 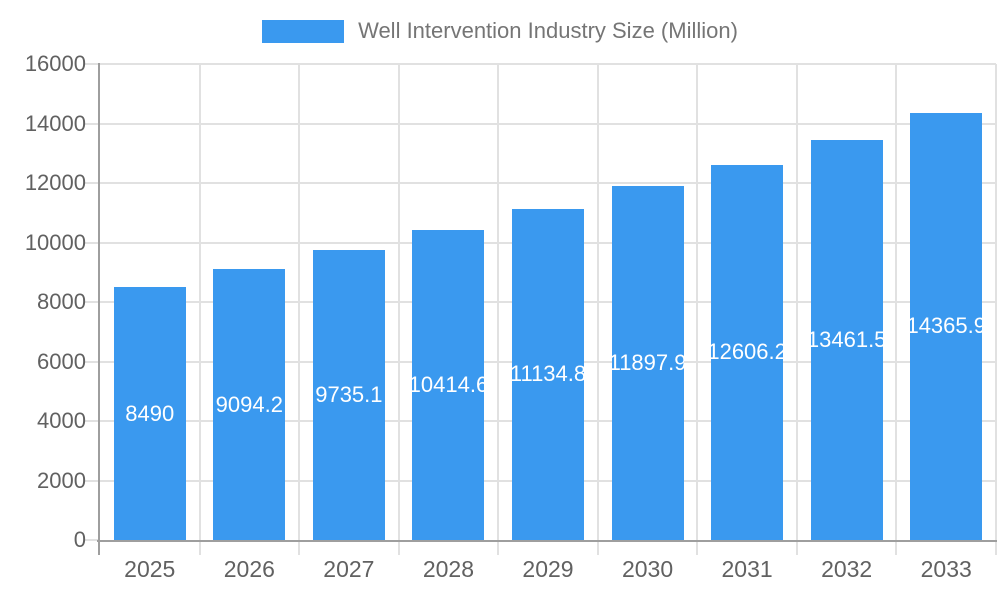 I want to click on bar-value-label: 9094.2, so click(x=249, y=404).